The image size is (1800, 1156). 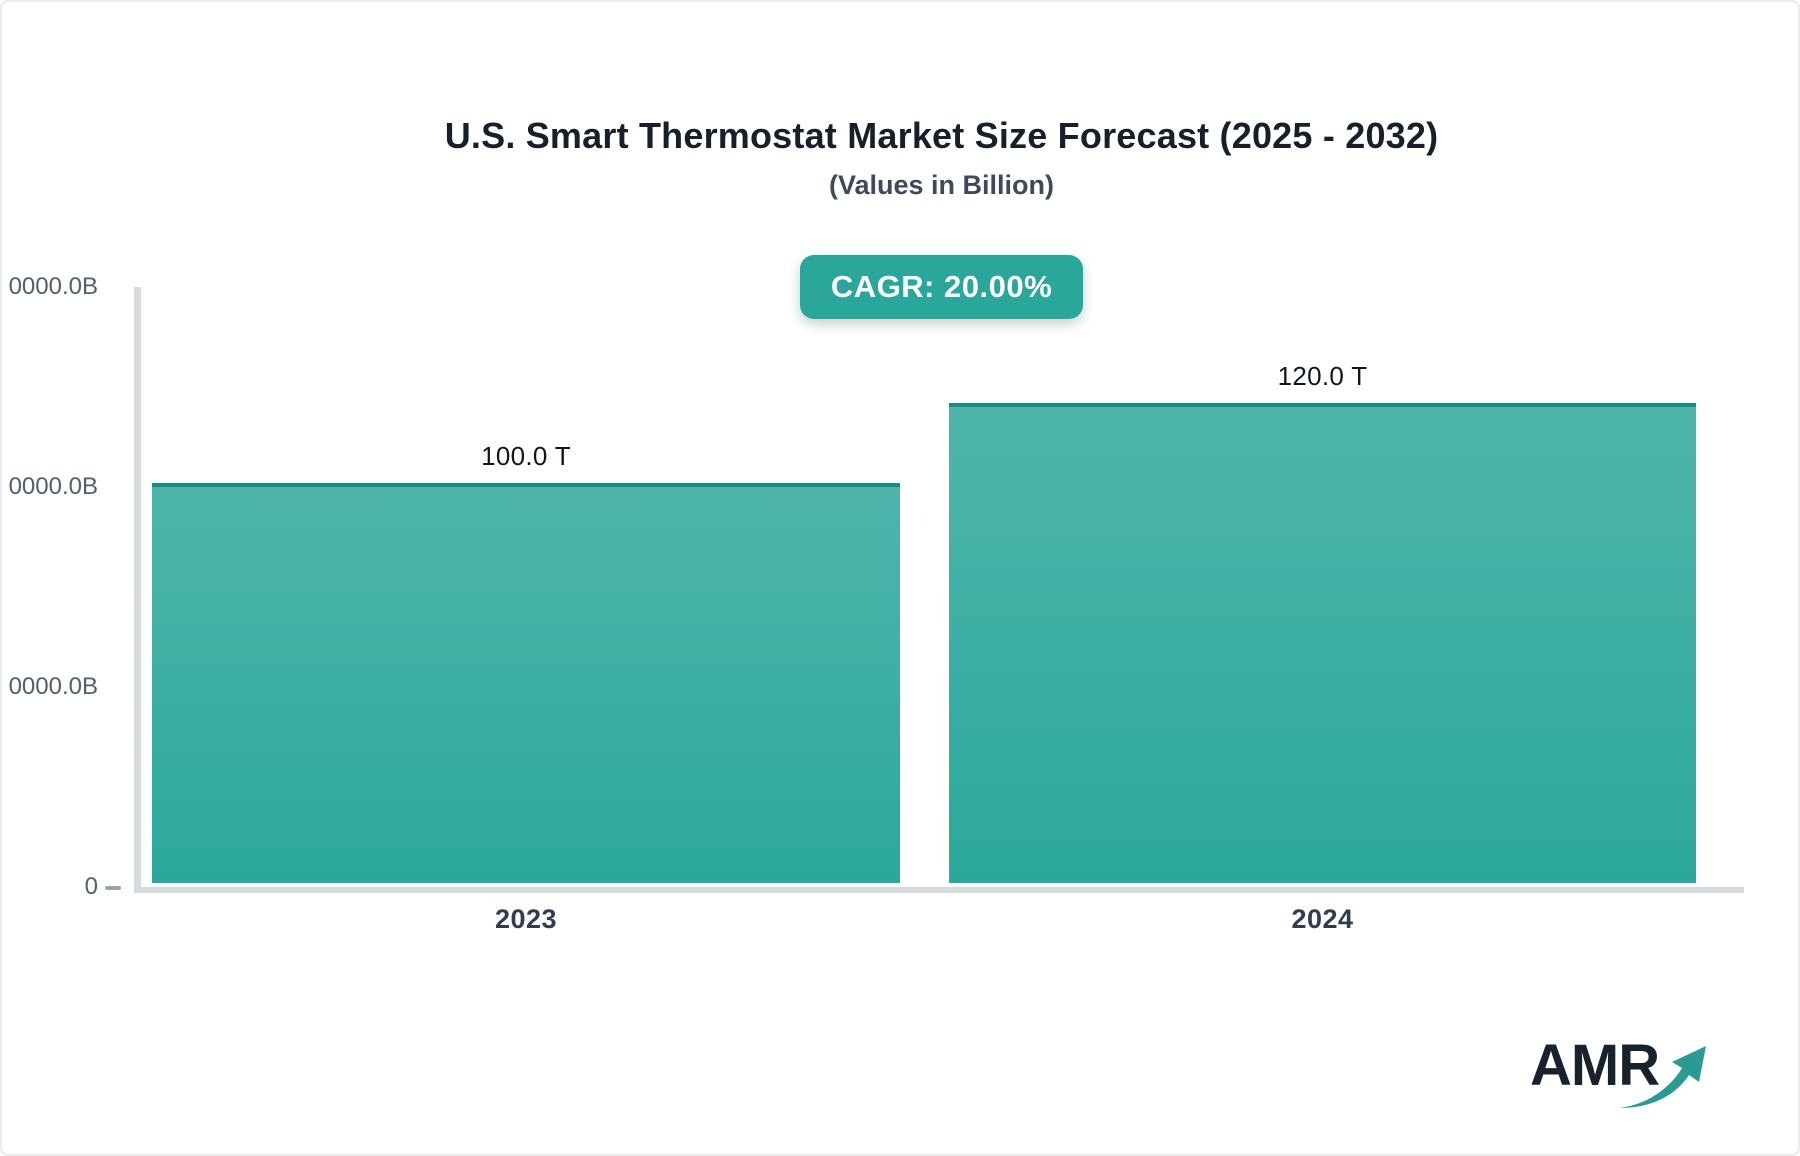 What do you see at coordinates (53, 686) in the screenshot?
I see `y-tick-label-50k: 0000.0B` at bounding box center [53, 686].